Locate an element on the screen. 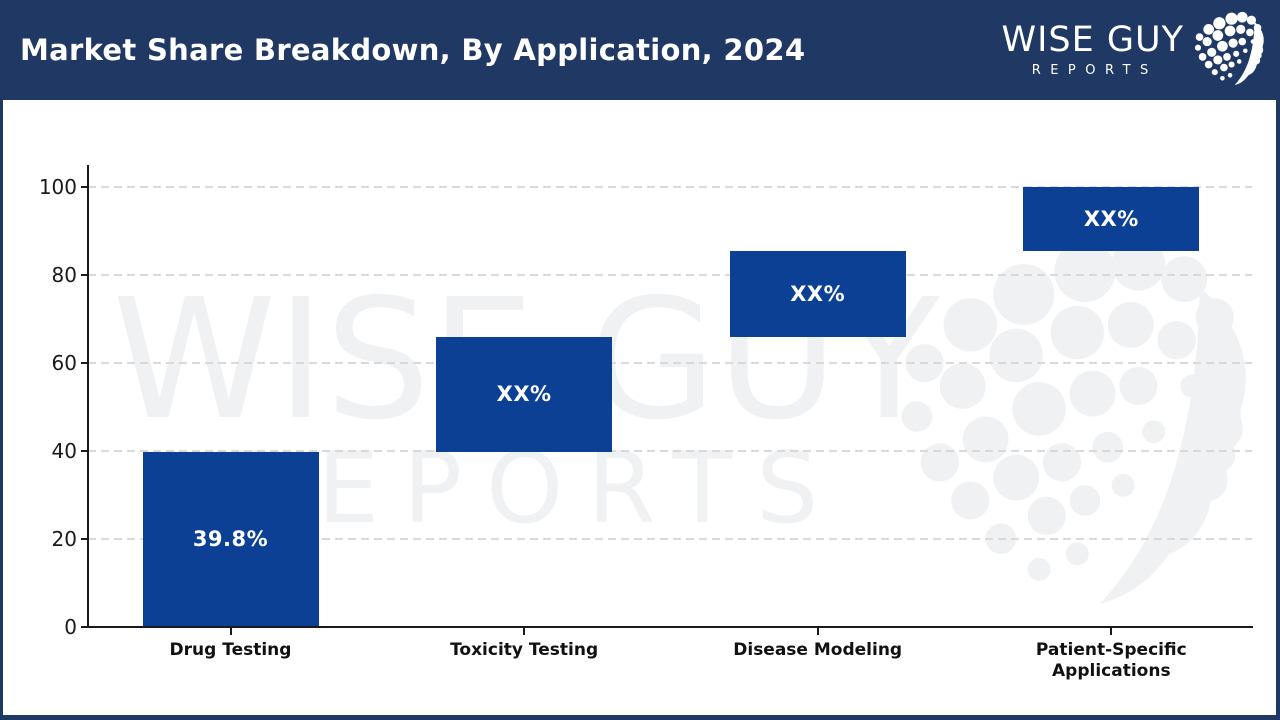 This screenshot has width=1280, height=720. x-tick-label-4: Patient-Specific Applications is located at coordinates (1111, 661).